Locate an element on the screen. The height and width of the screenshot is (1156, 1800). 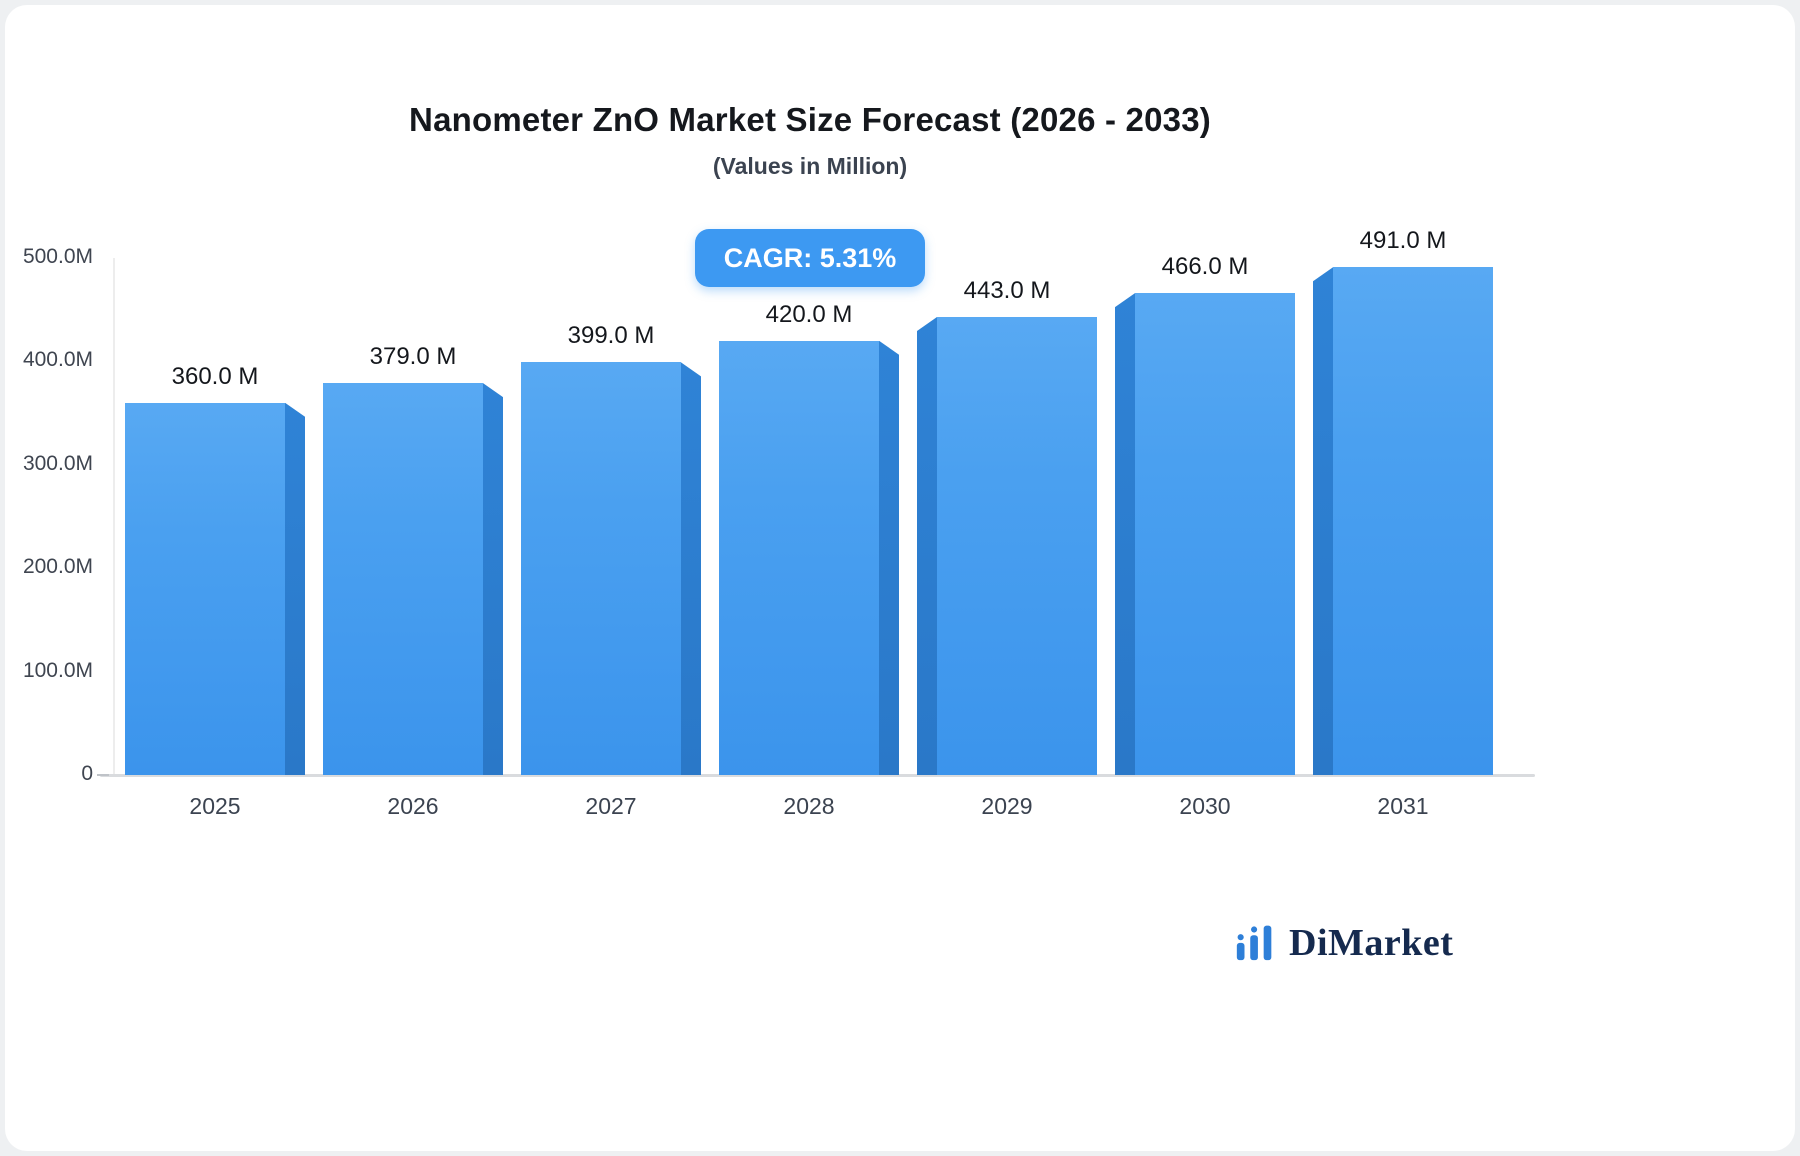
y-tick-label: 0 is located at coordinates (87, 773).